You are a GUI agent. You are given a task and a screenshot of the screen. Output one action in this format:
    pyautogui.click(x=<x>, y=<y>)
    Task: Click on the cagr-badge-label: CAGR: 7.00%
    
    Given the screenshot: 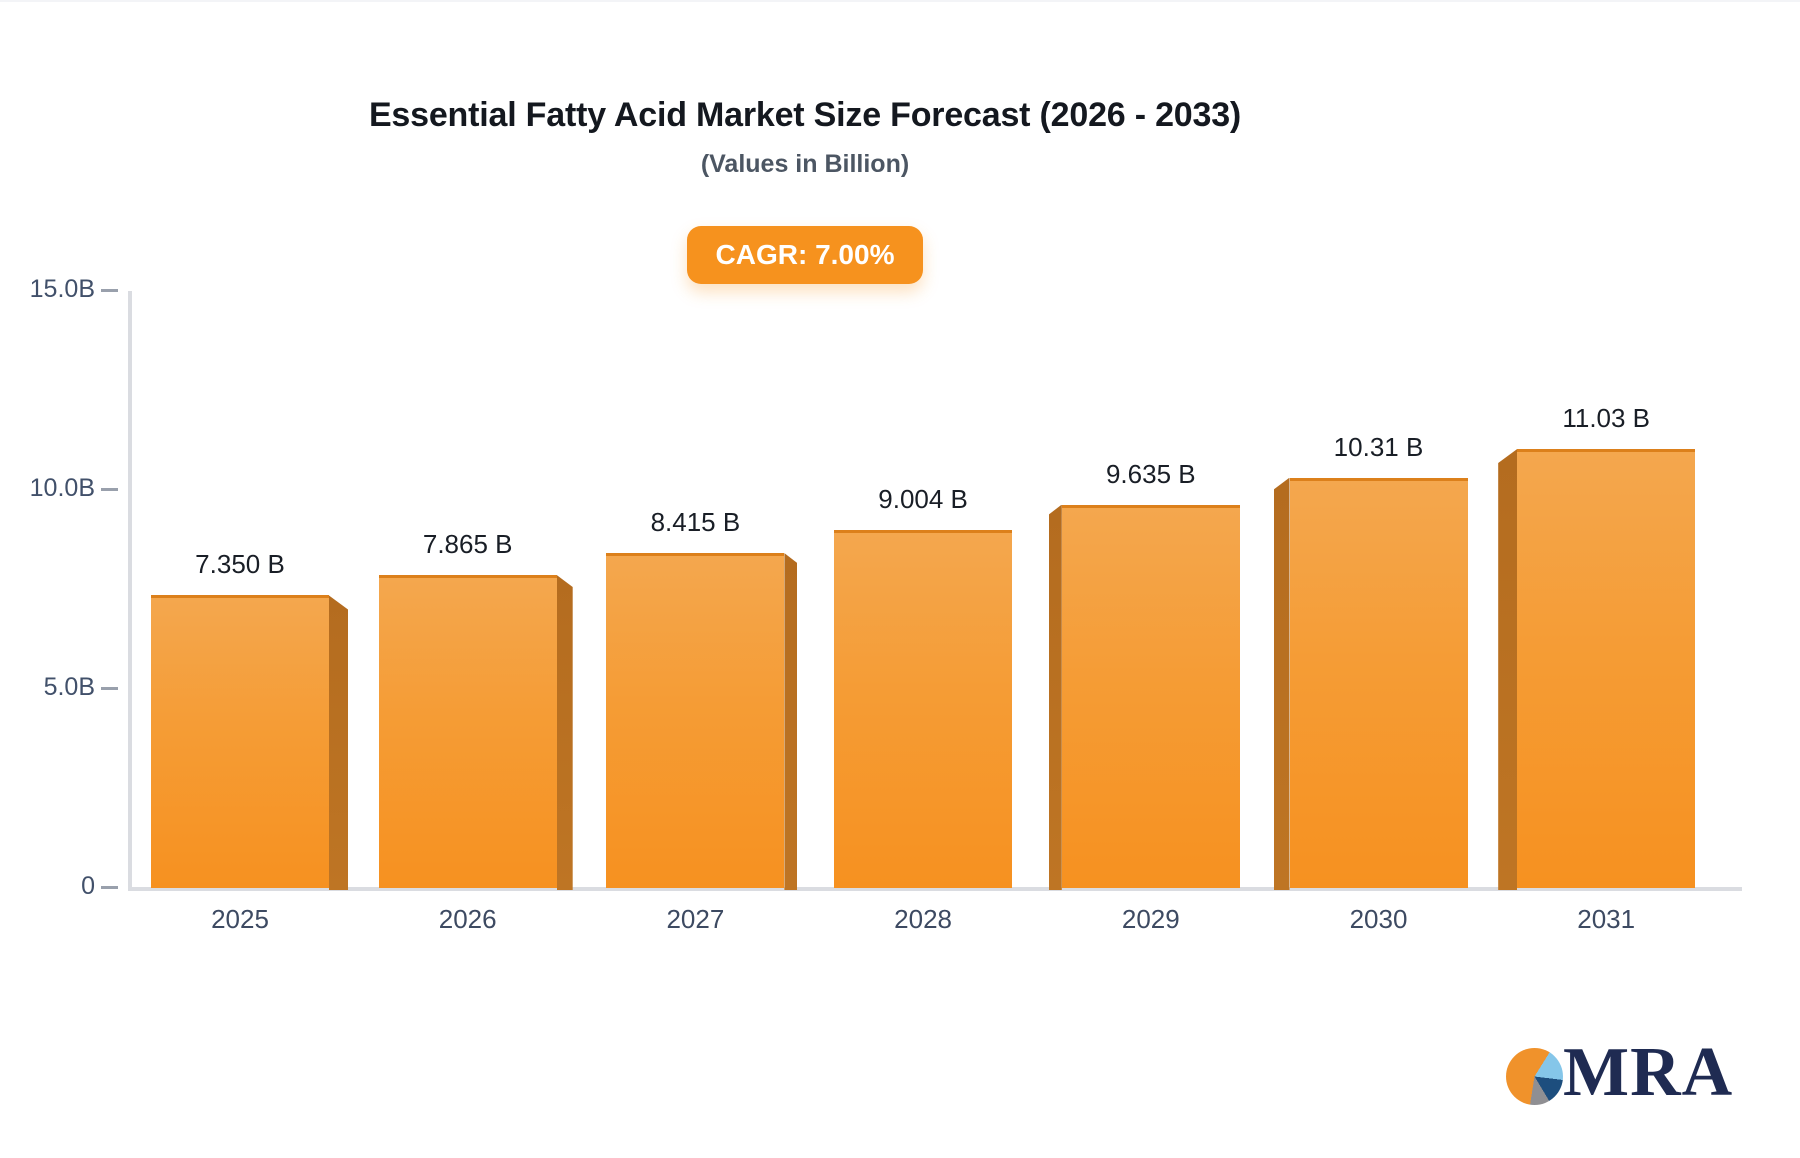 What is the action you would take?
    pyautogui.click(x=805, y=254)
    